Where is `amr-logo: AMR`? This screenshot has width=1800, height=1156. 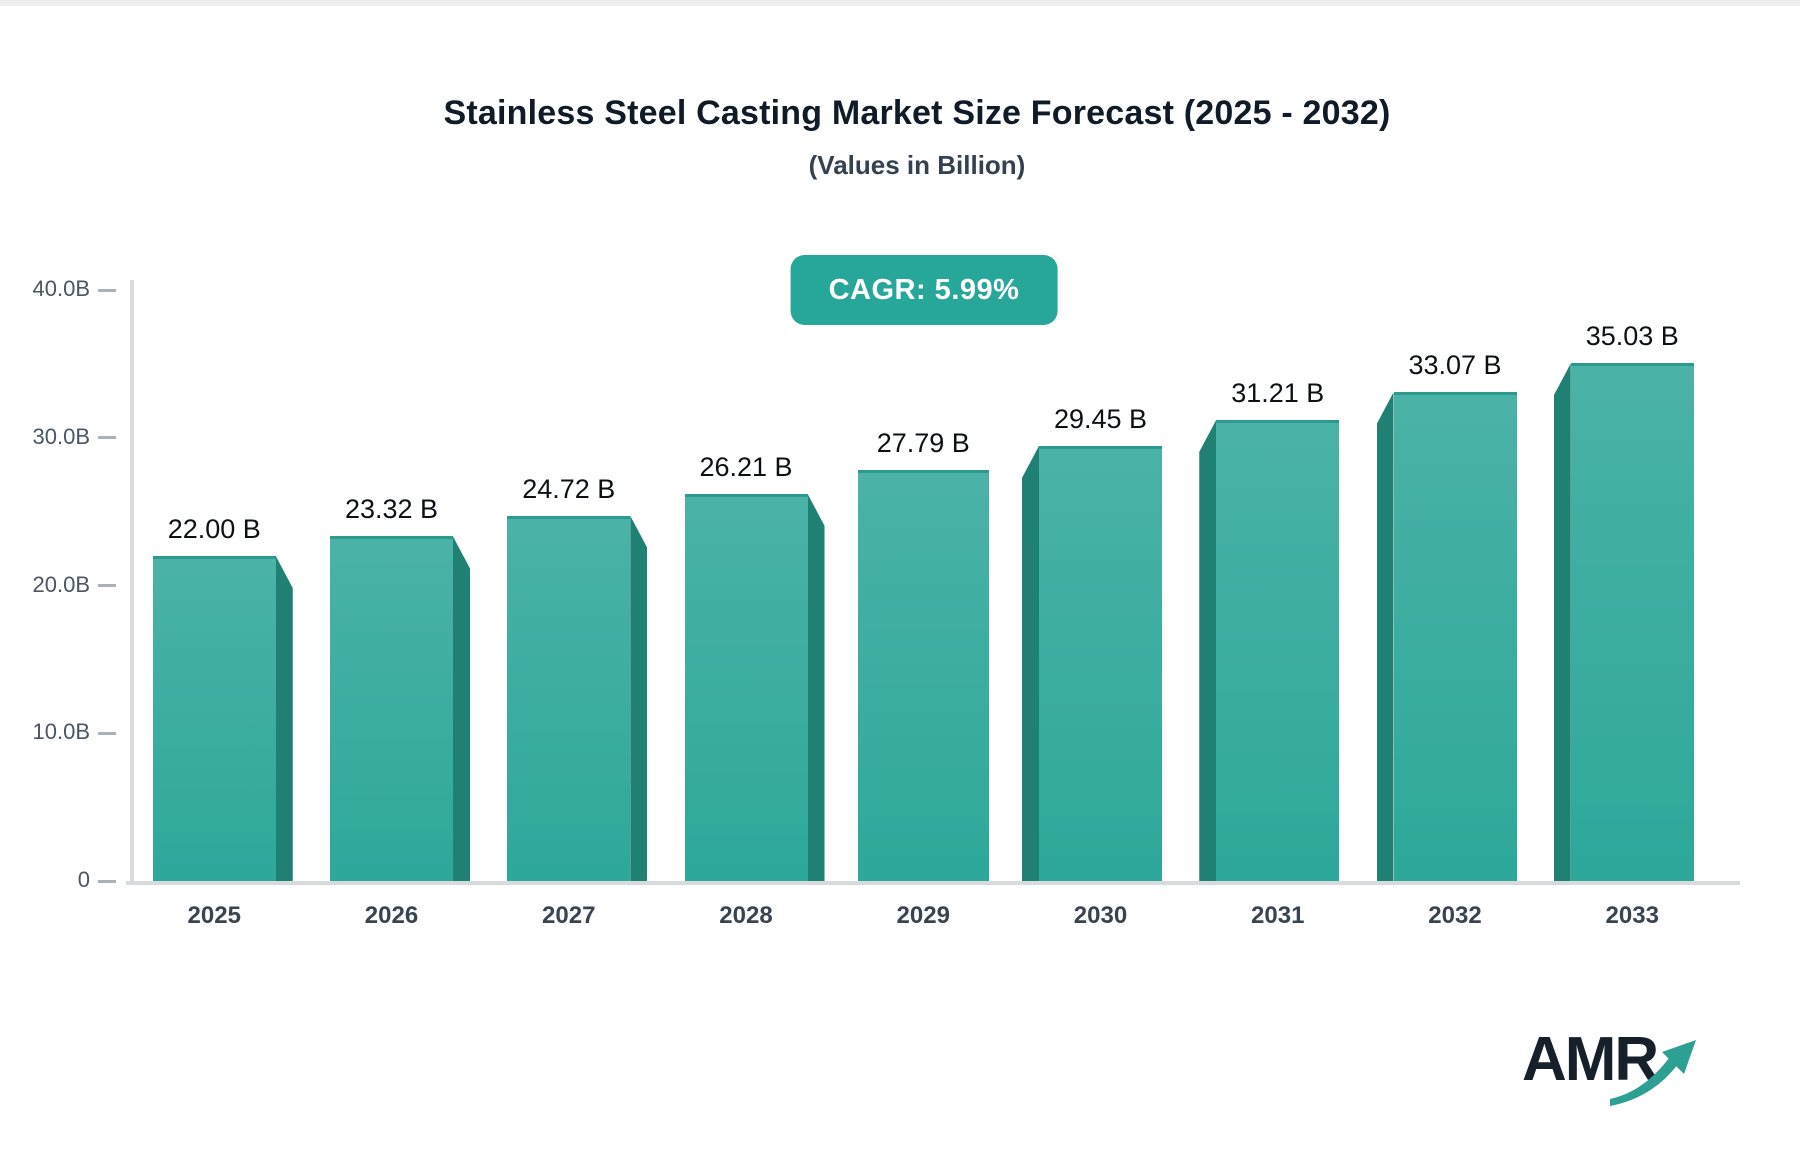 amr-logo: AMR is located at coordinates (1622, 1067).